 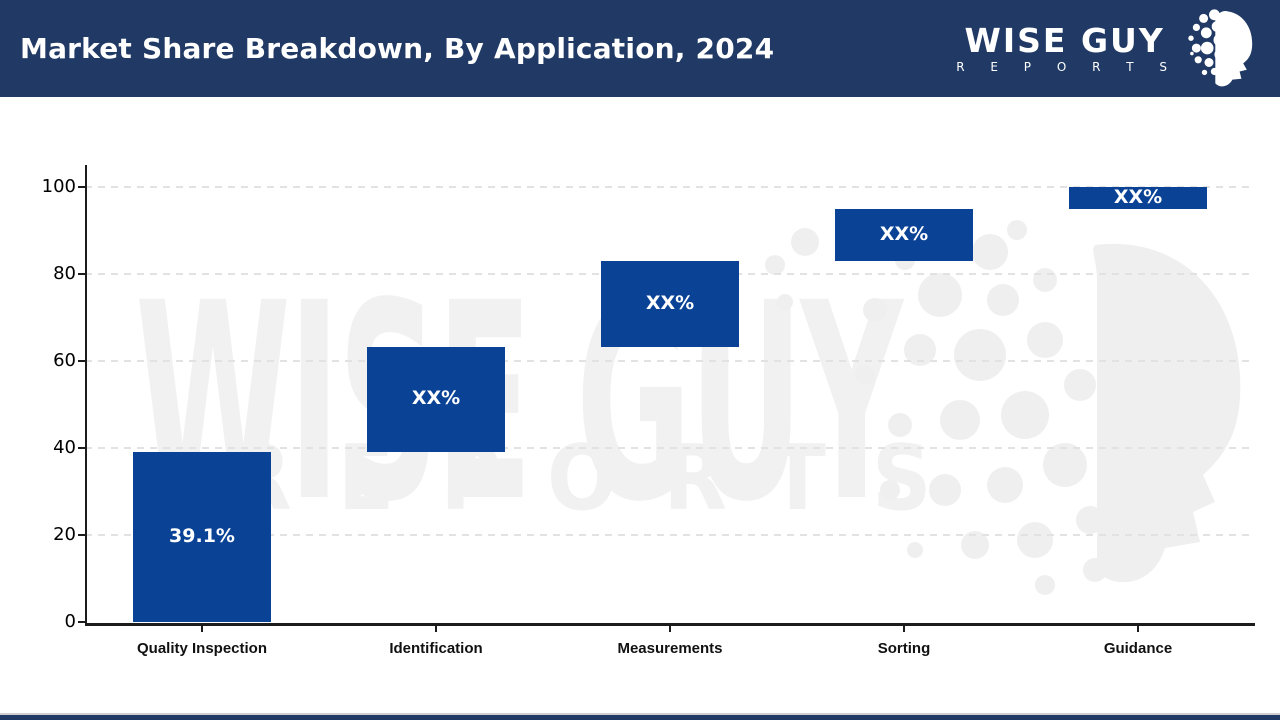 I want to click on x-category-label: Guidance, so click(x=1138, y=648).